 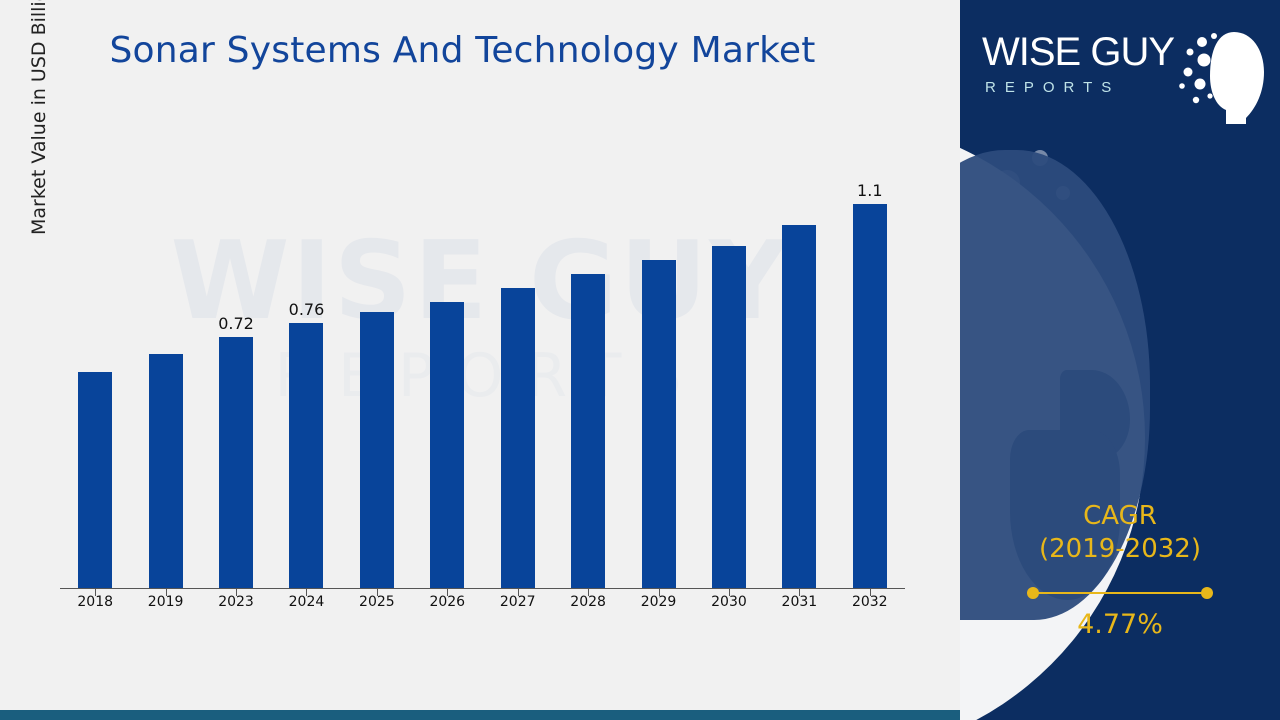 What do you see at coordinates (588, 602) in the screenshot?
I see `x-axis-tick-label: 2028` at bounding box center [588, 602].